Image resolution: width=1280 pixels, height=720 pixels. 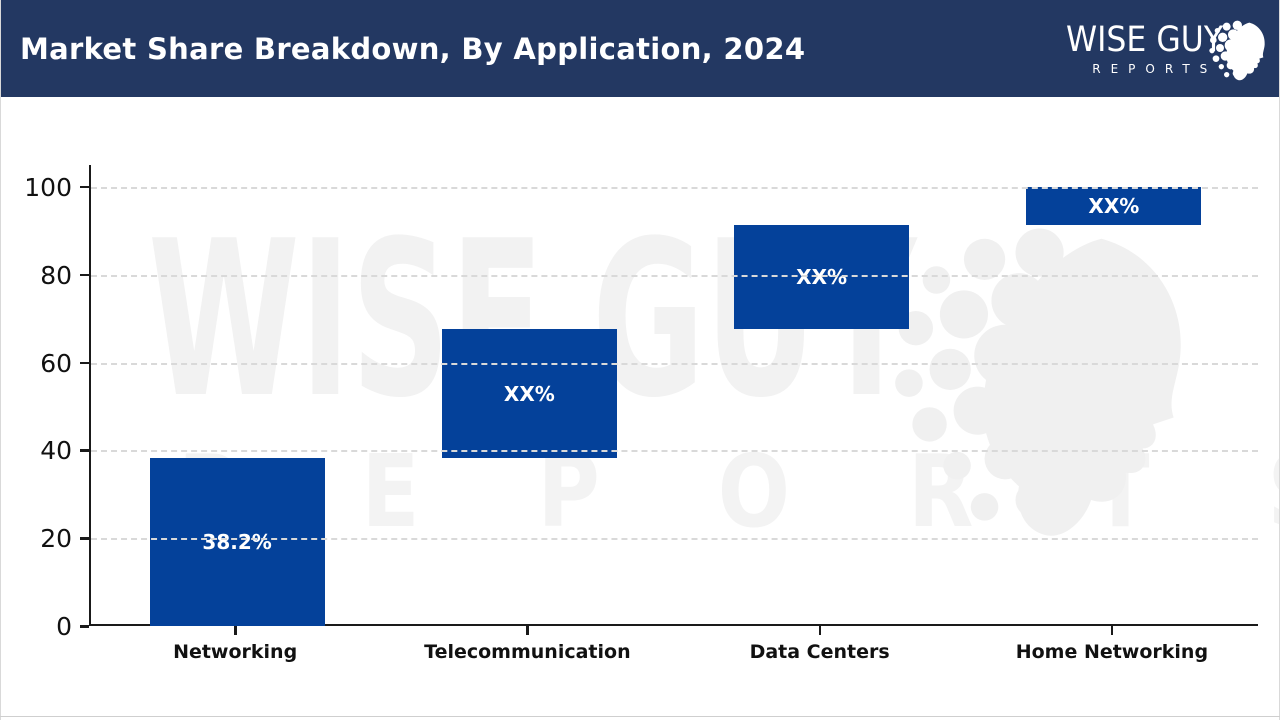 What do you see at coordinates (819, 652) in the screenshot?
I see `x-category-label-2: Data Centers` at bounding box center [819, 652].